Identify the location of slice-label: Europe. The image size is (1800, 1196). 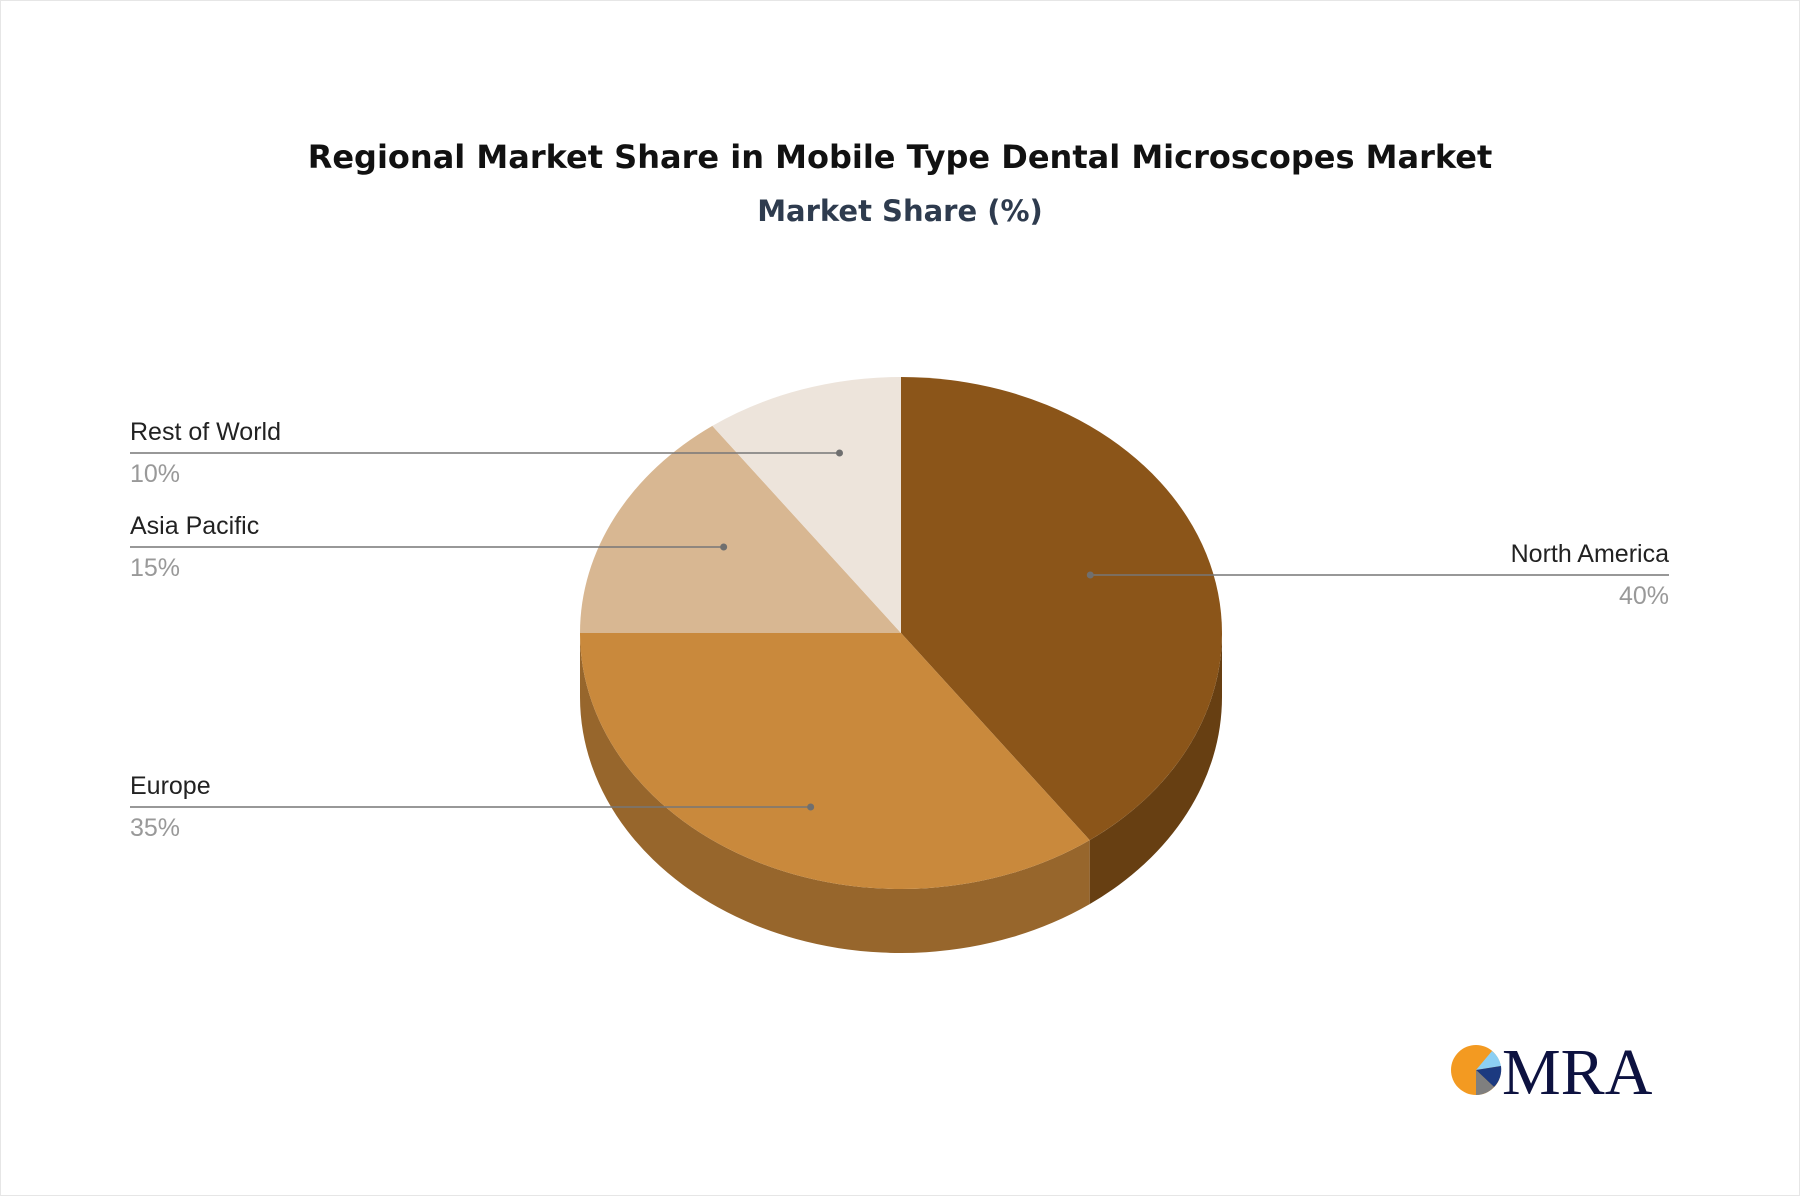
(170, 786).